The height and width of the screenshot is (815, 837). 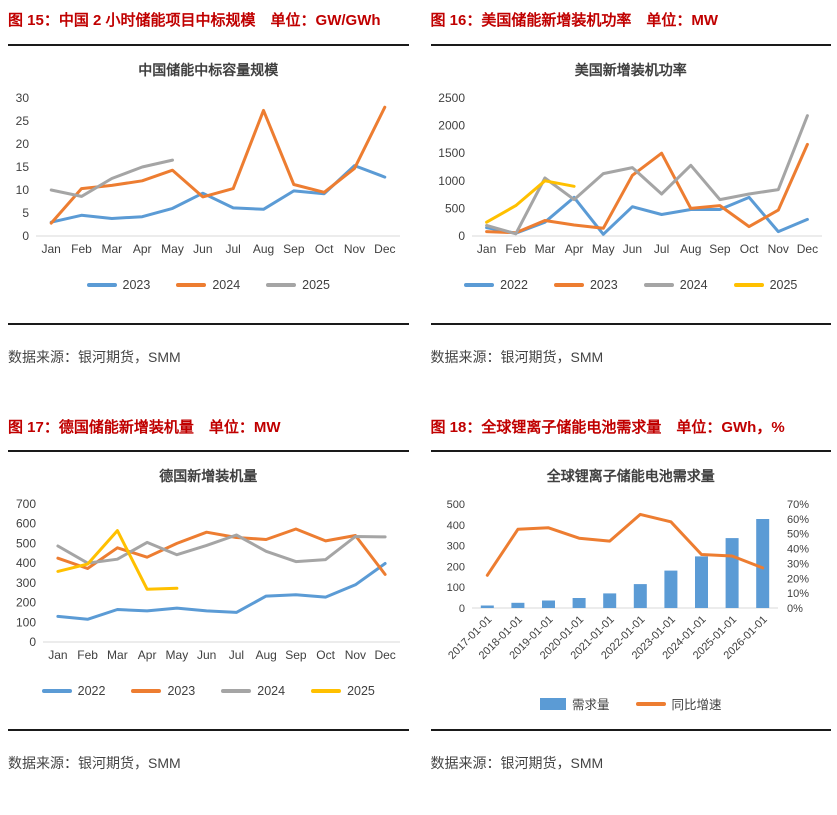 What do you see at coordinates (607, 427) in the screenshot?
I see `figure-18-heading: 图 18：全球锂离子储能电池需求量 单位：GWh，%` at bounding box center [607, 427].